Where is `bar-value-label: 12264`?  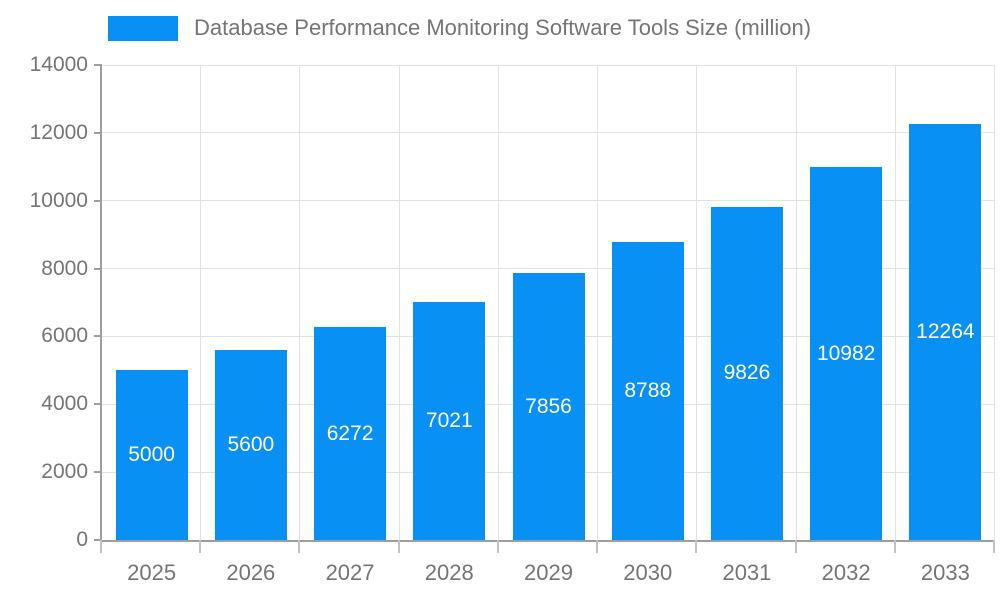
bar-value-label: 12264 is located at coordinates (945, 331).